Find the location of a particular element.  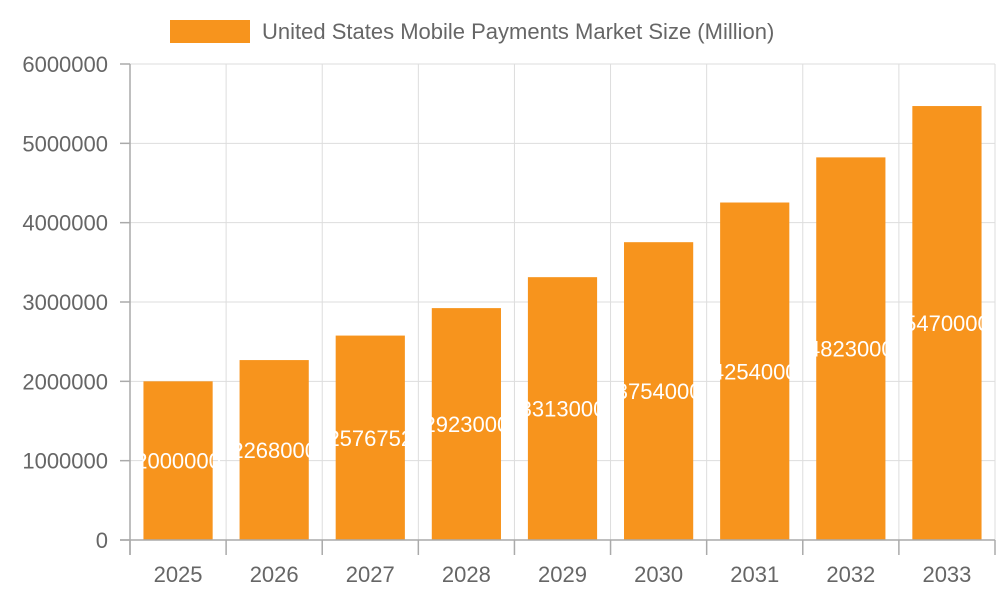

y-tick-label: 2000000 is located at coordinates (65, 381).